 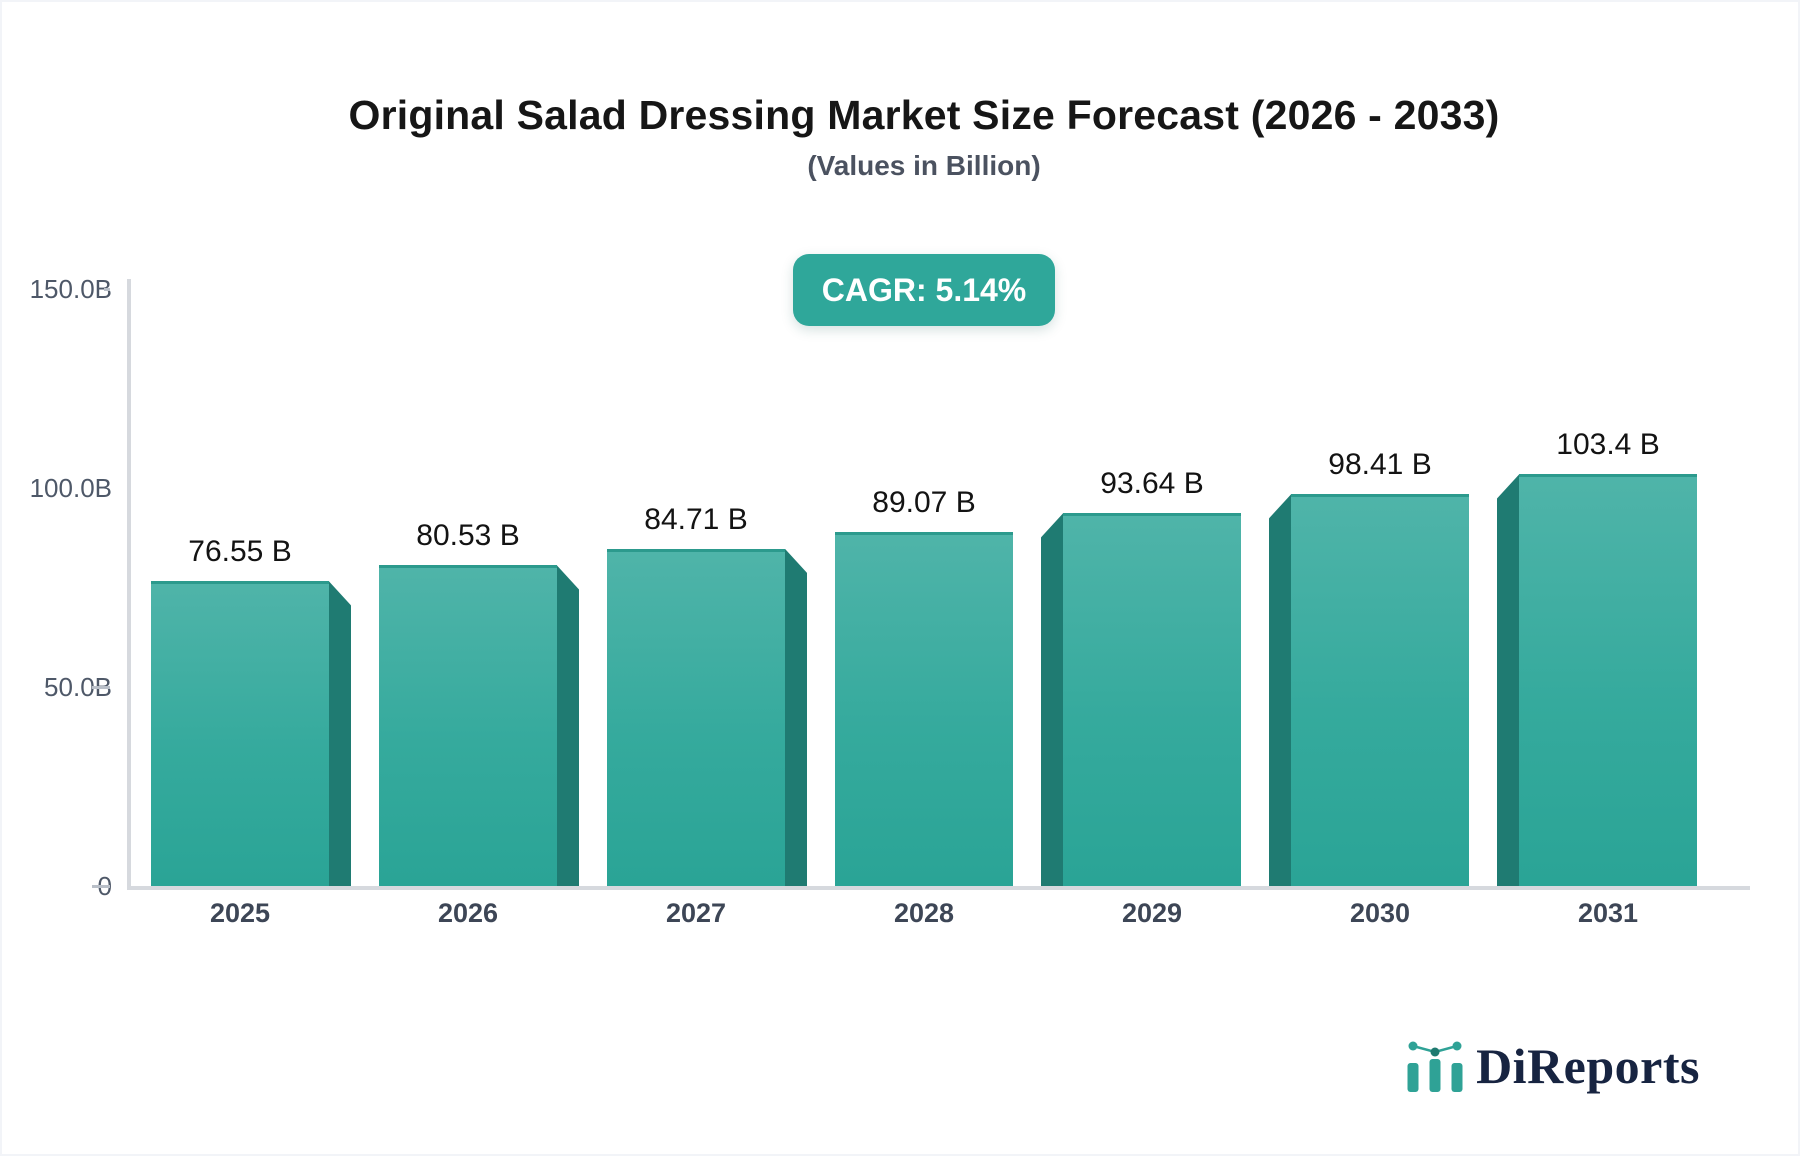 What do you see at coordinates (1380, 913) in the screenshot?
I see `x-axis-label-2030: 2030` at bounding box center [1380, 913].